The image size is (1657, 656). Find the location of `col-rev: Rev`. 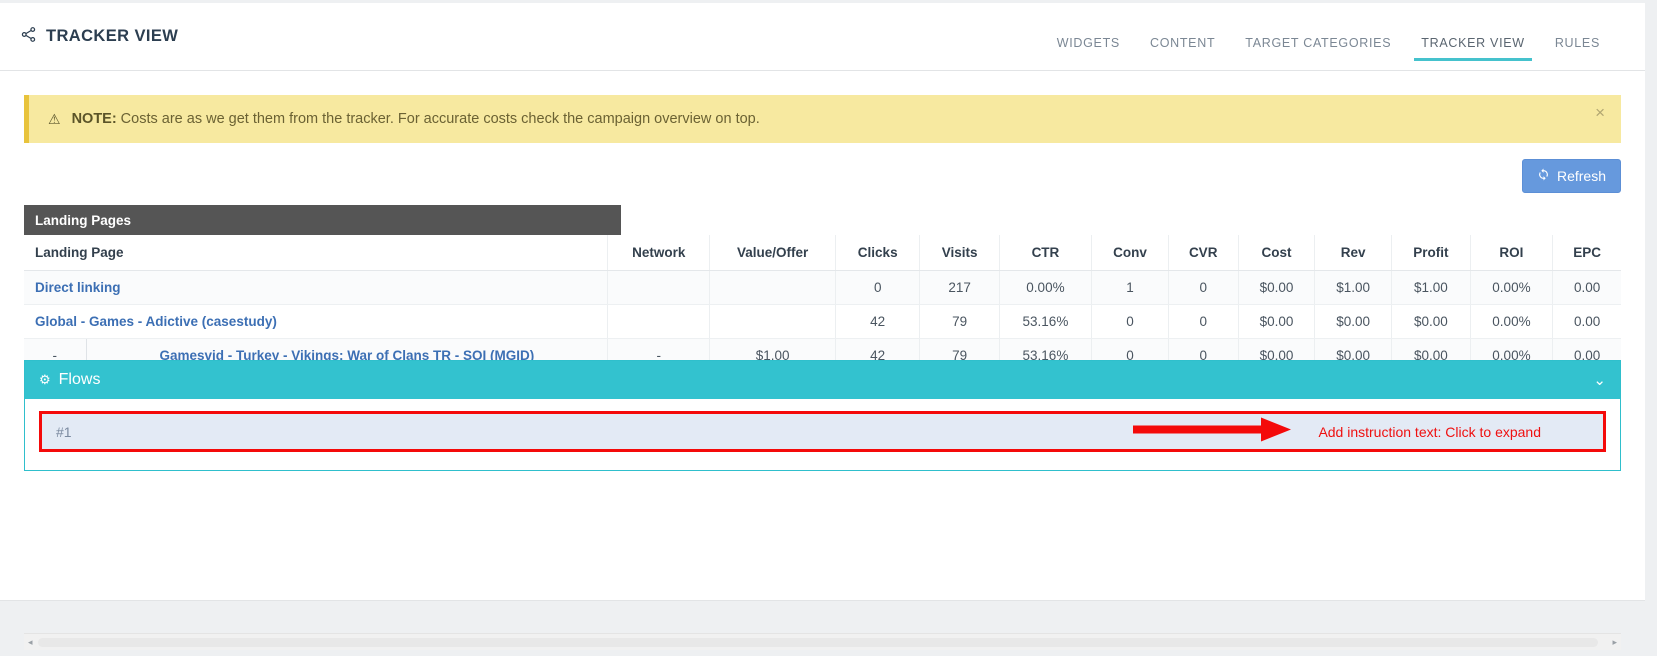

col-rev: Rev is located at coordinates (1353, 253).